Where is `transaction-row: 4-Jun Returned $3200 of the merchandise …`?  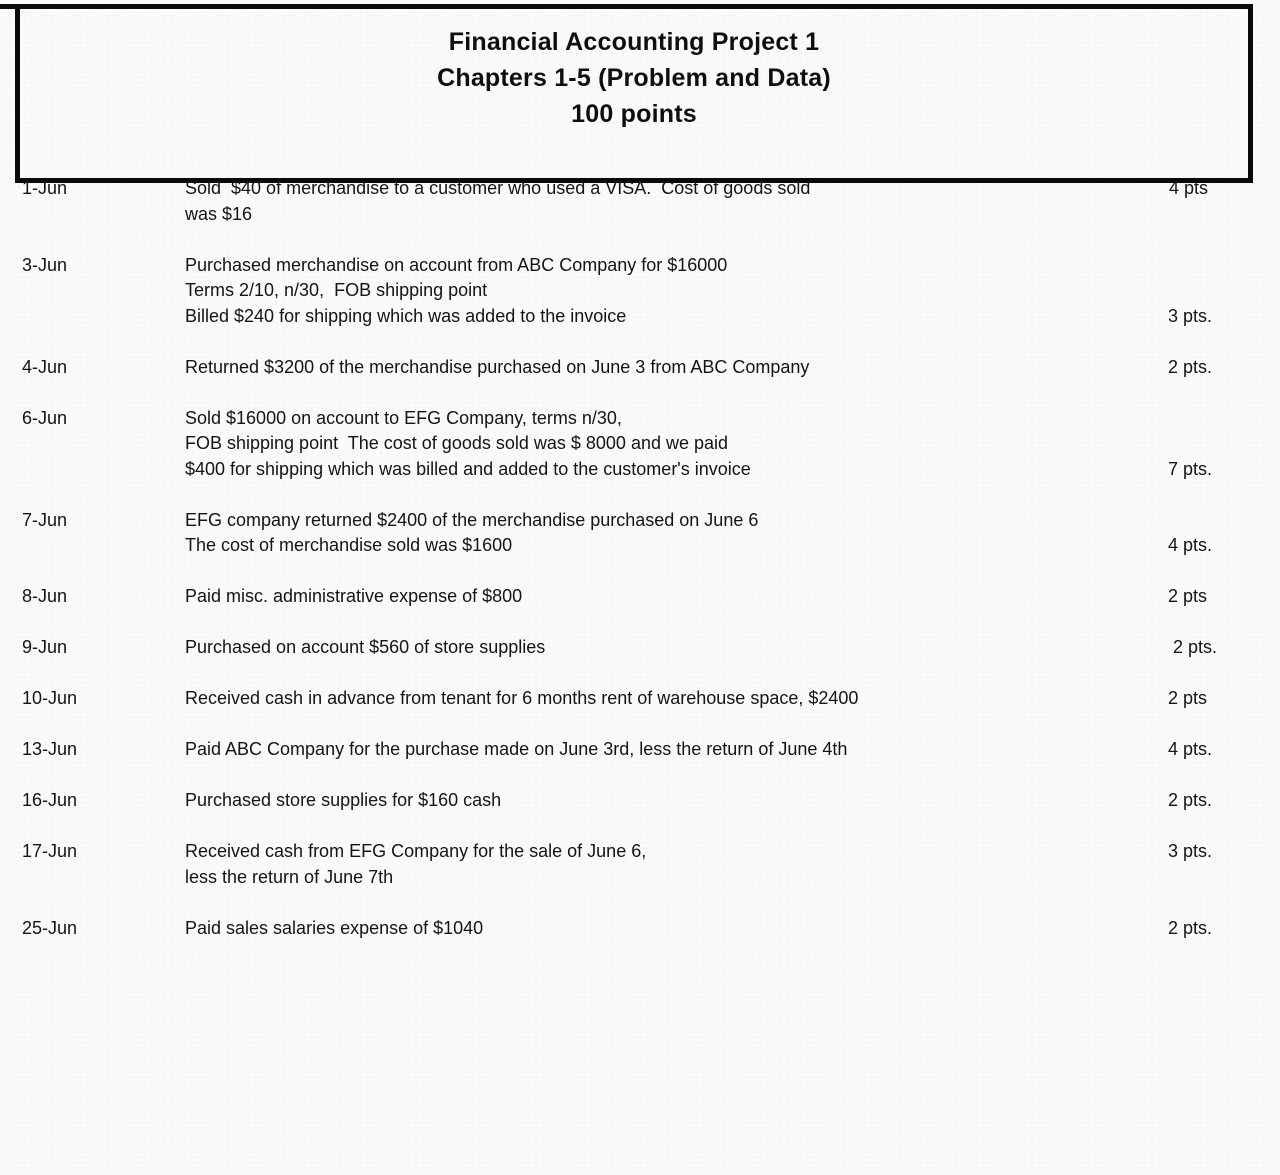 transaction-row: 4-Jun Returned $3200 of the merchandise … is located at coordinates (640, 368).